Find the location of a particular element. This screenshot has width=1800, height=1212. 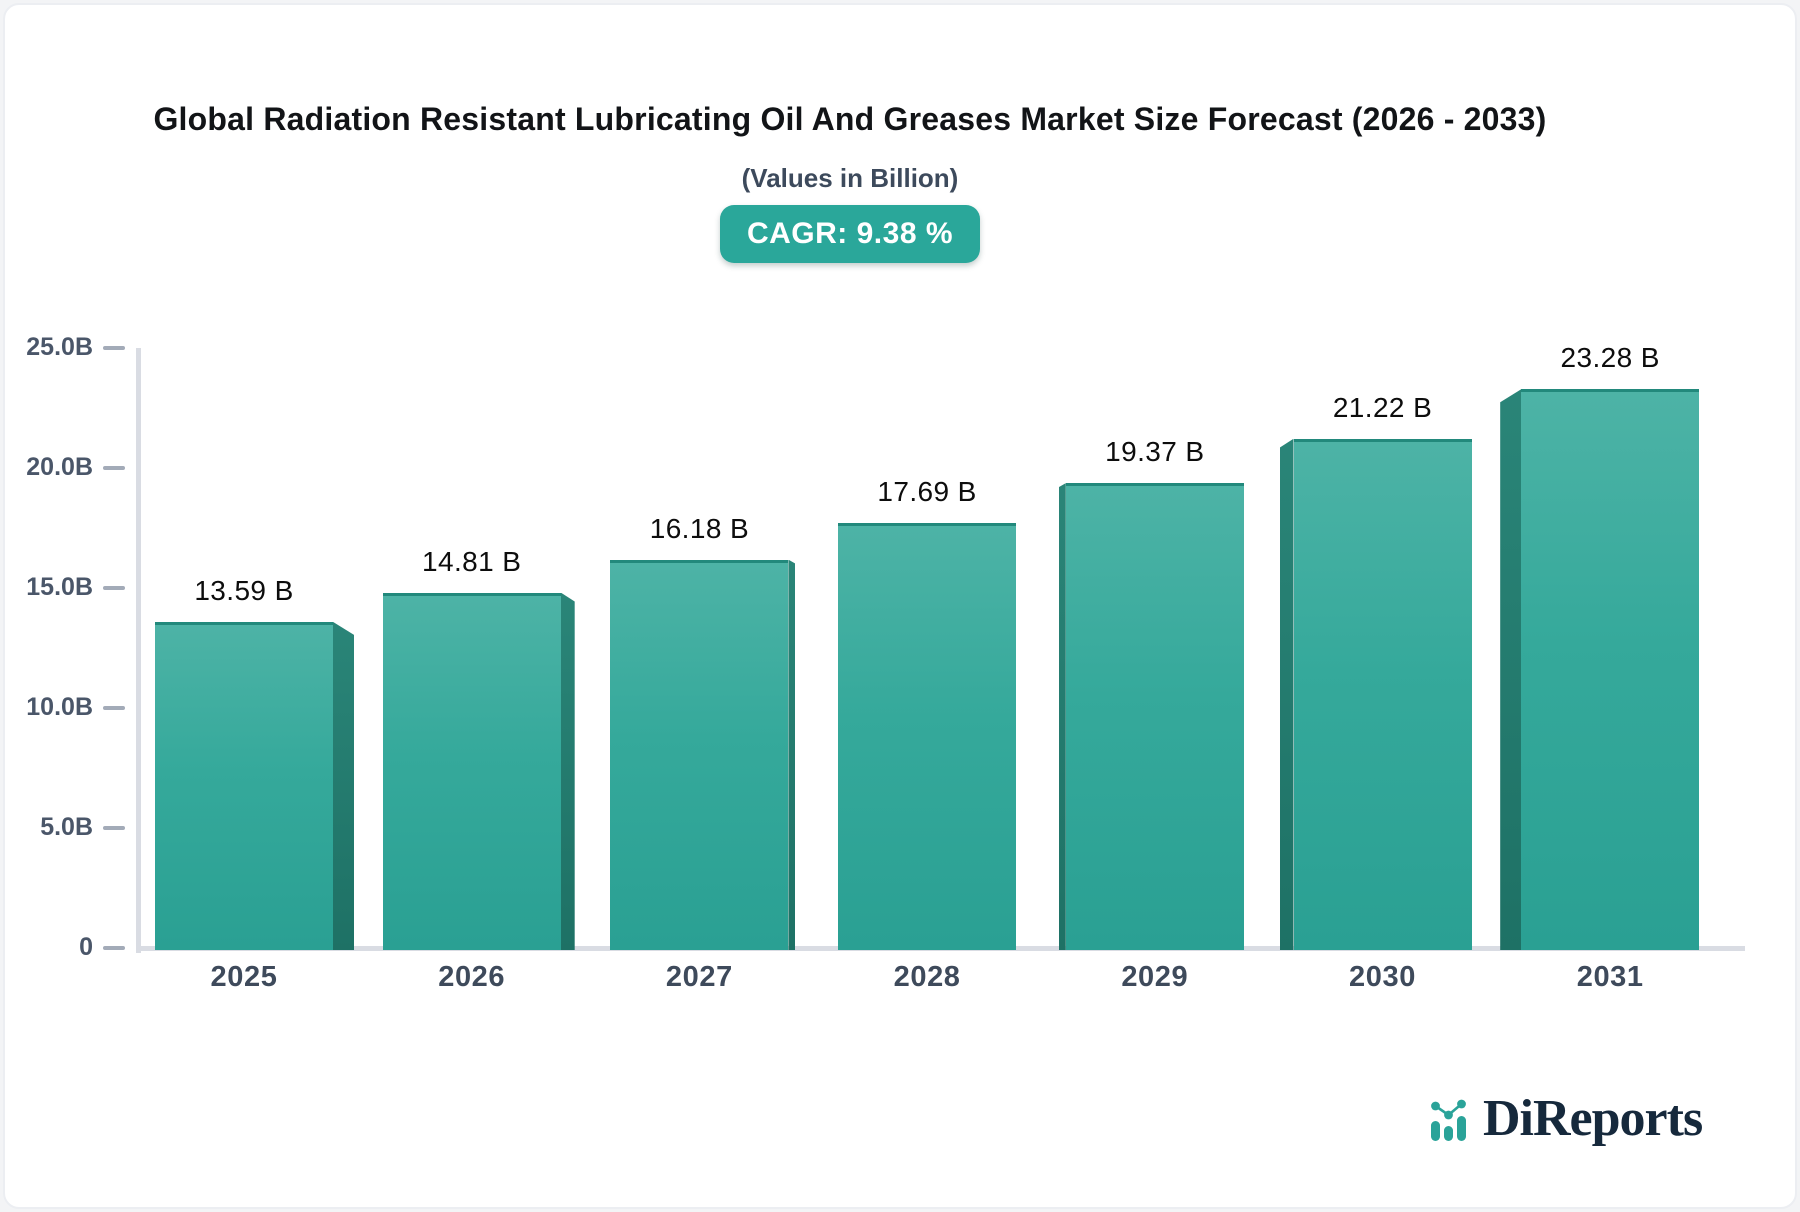

x-axis-tick-label: 2026 is located at coordinates (472, 977).